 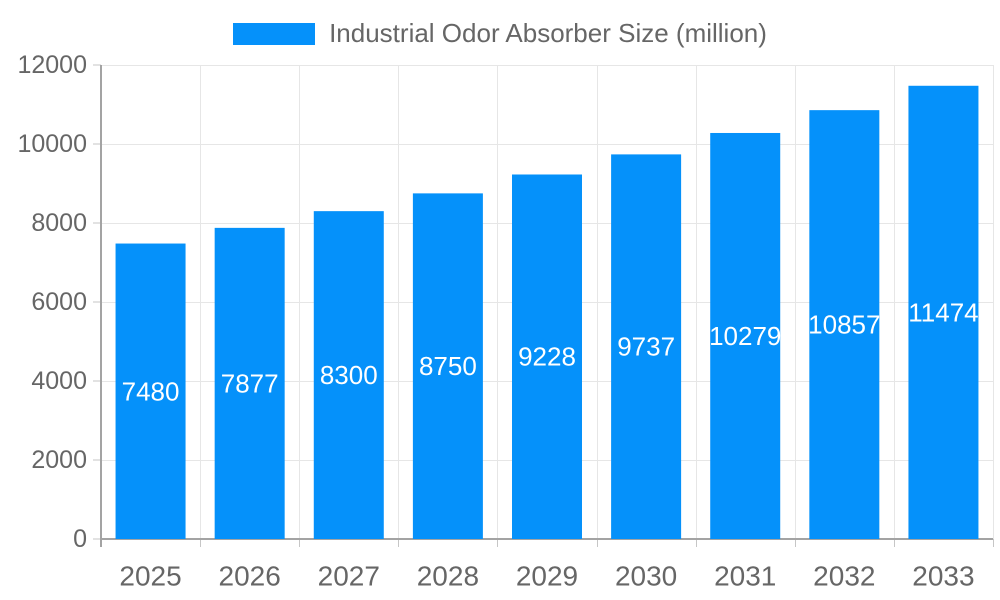 What do you see at coordinates (59, 223) in the screenshot?
I see `y-tick-label: 8000` at bounding box center [59, 223].